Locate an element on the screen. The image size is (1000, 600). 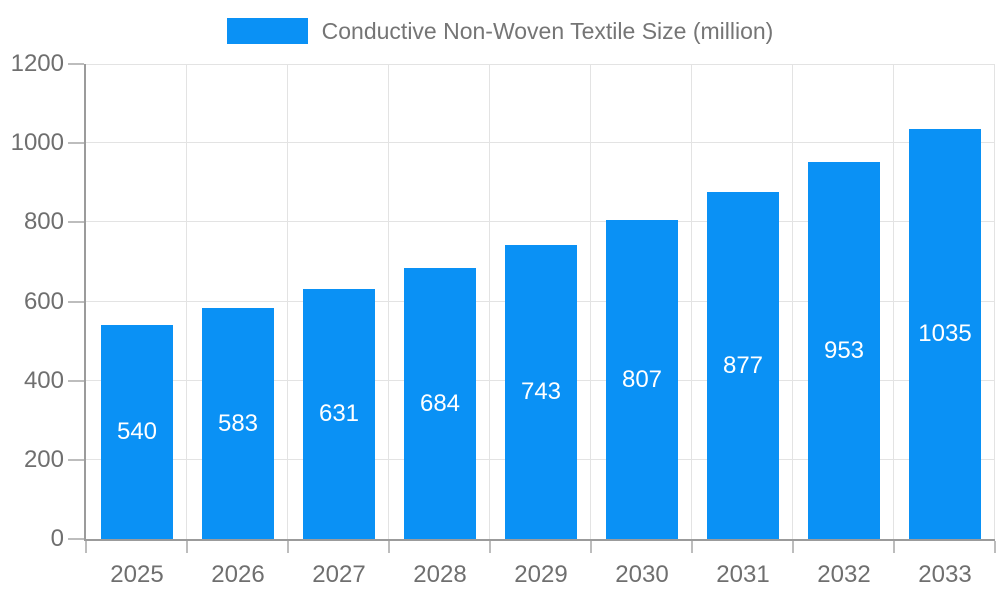
x-tick-label: 2031 is located at coordinates (743, 574).